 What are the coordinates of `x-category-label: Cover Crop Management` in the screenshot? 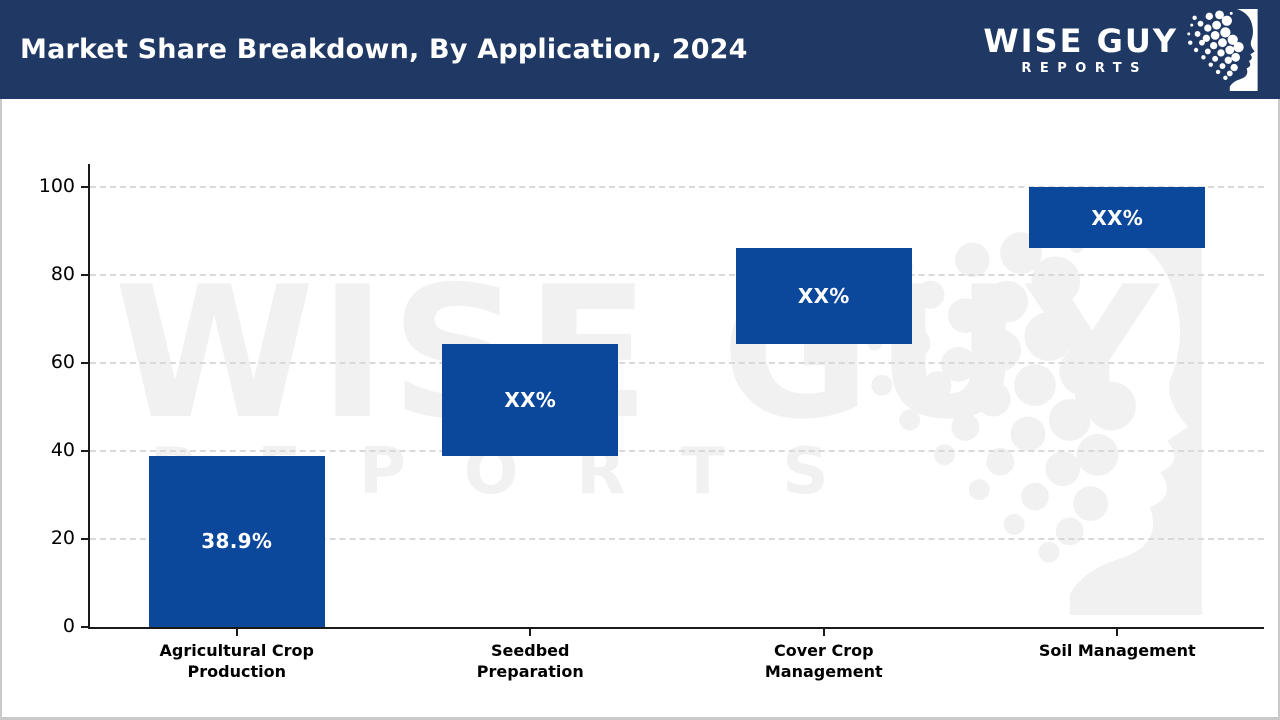 It's located at (824, 661).